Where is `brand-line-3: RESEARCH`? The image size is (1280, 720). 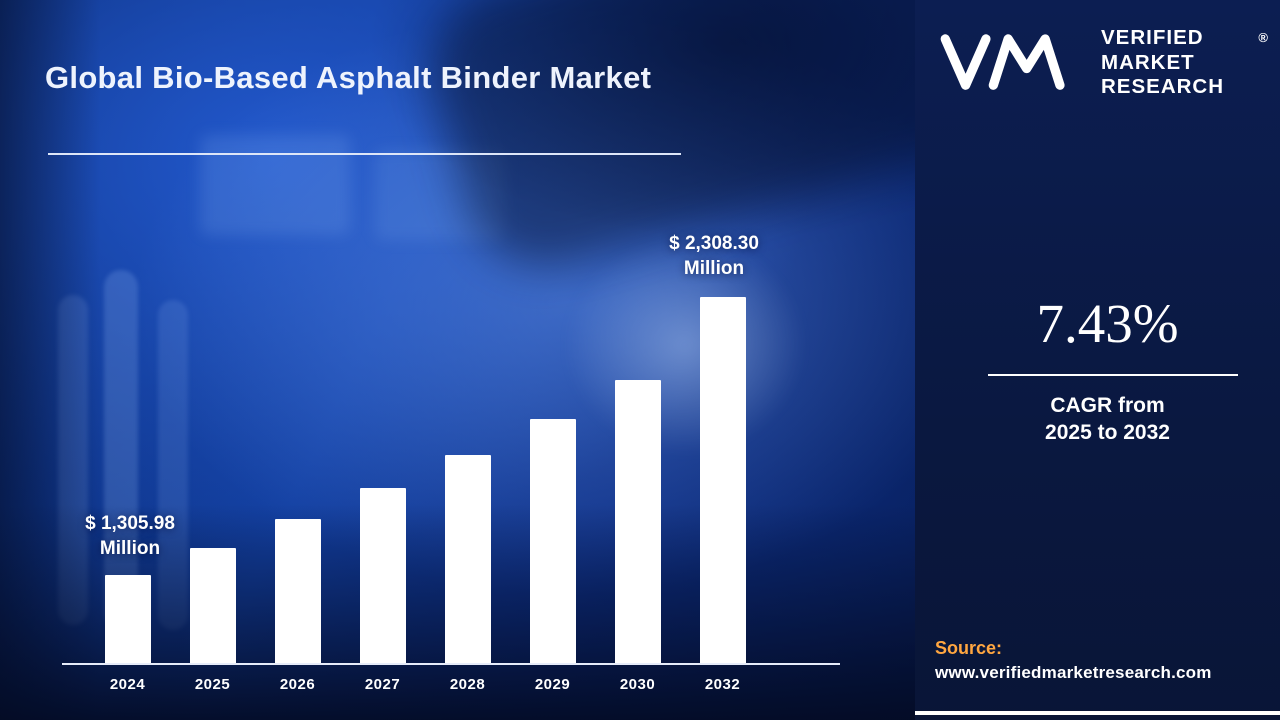 brand-line-3: RESEARCH is located at coordinates (1163, 87).